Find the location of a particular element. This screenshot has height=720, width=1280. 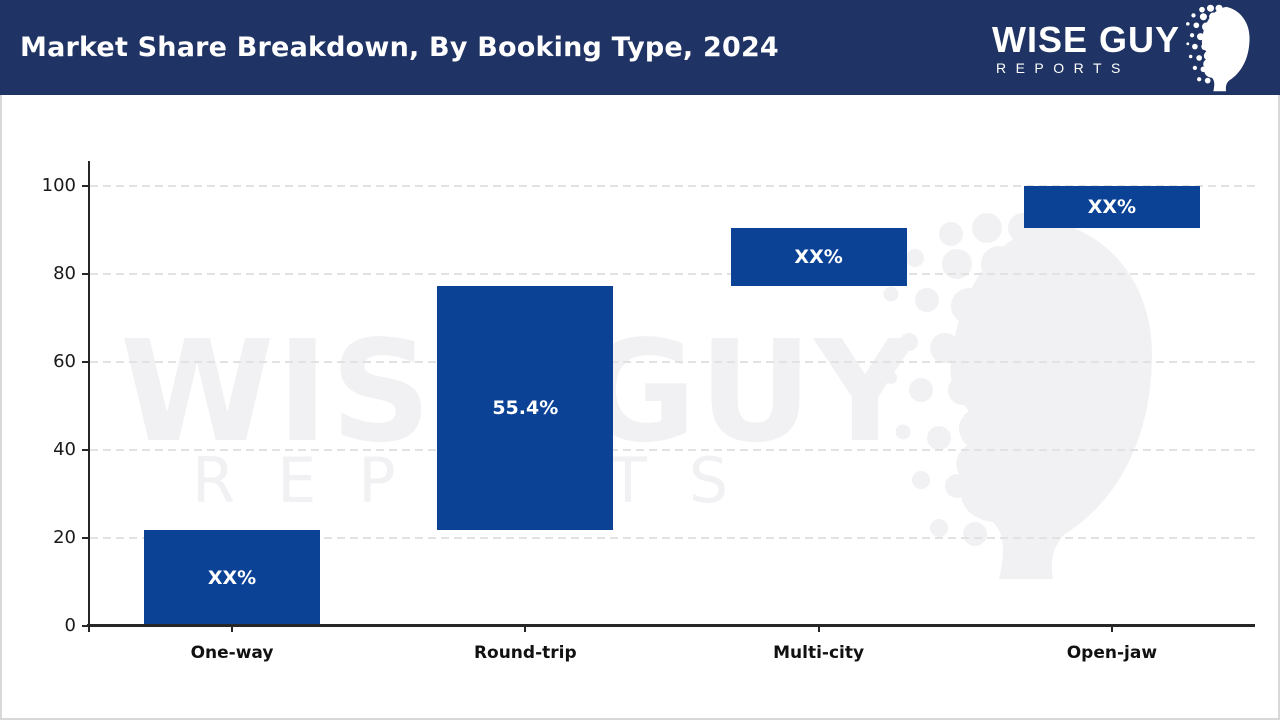

wordmark-line1: WISE GUY is located at coordinates (1085, 39).